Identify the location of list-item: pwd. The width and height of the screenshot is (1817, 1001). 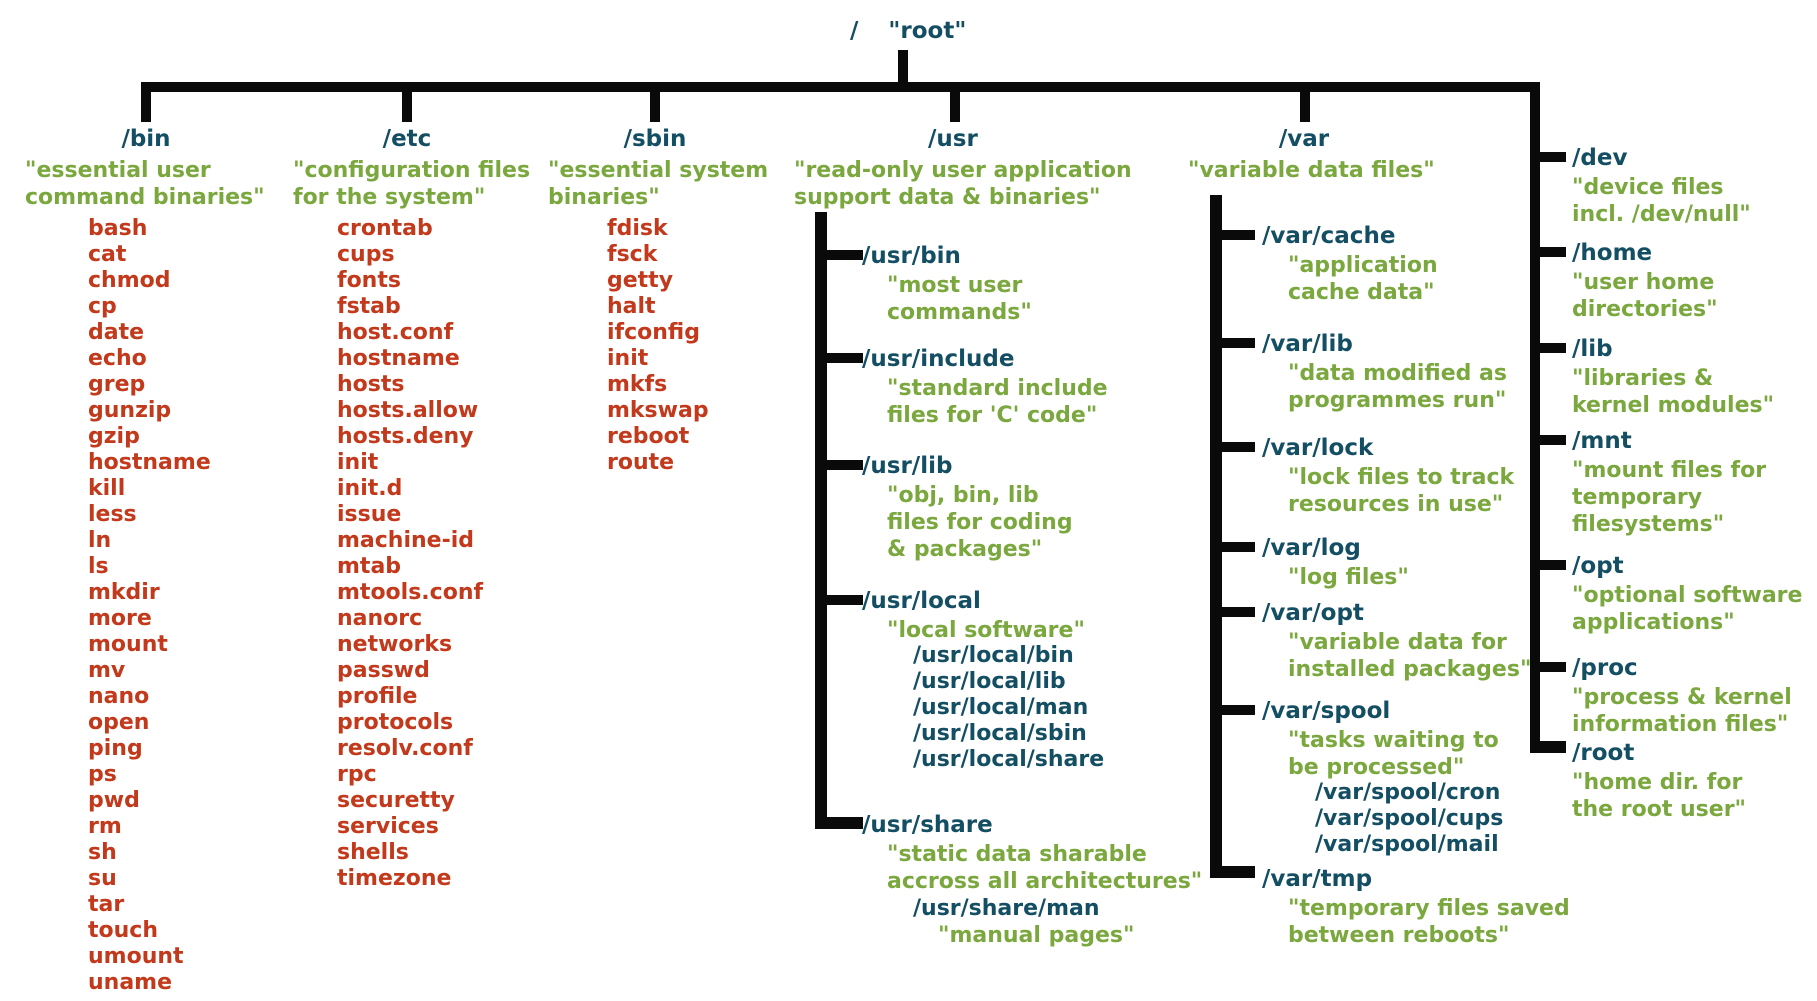
(114, 800).